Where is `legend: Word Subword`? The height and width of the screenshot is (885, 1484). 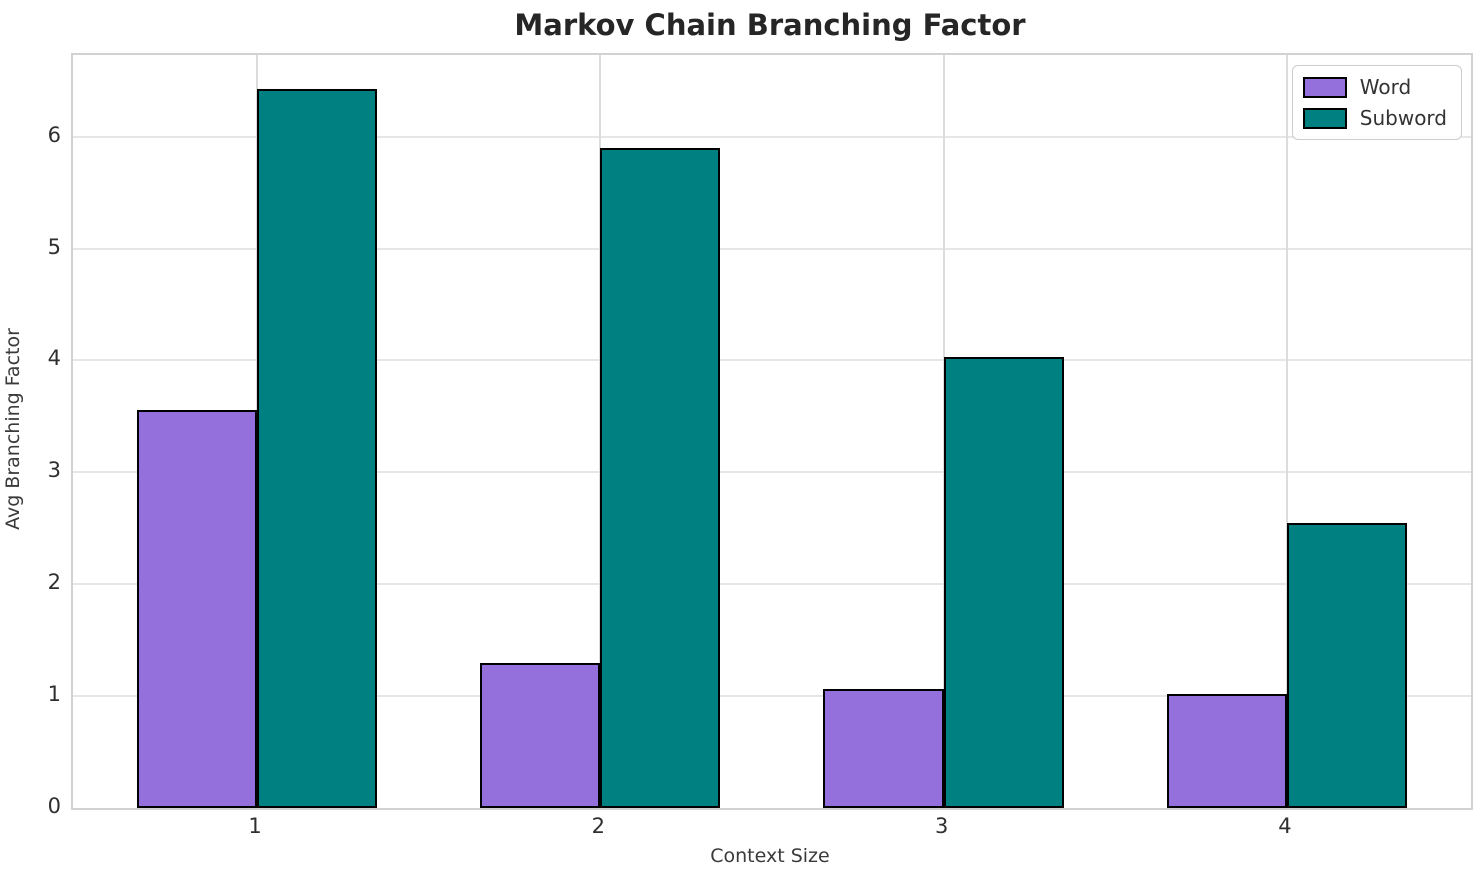 legend: Word Subword is located at coordinates (1376, 102).